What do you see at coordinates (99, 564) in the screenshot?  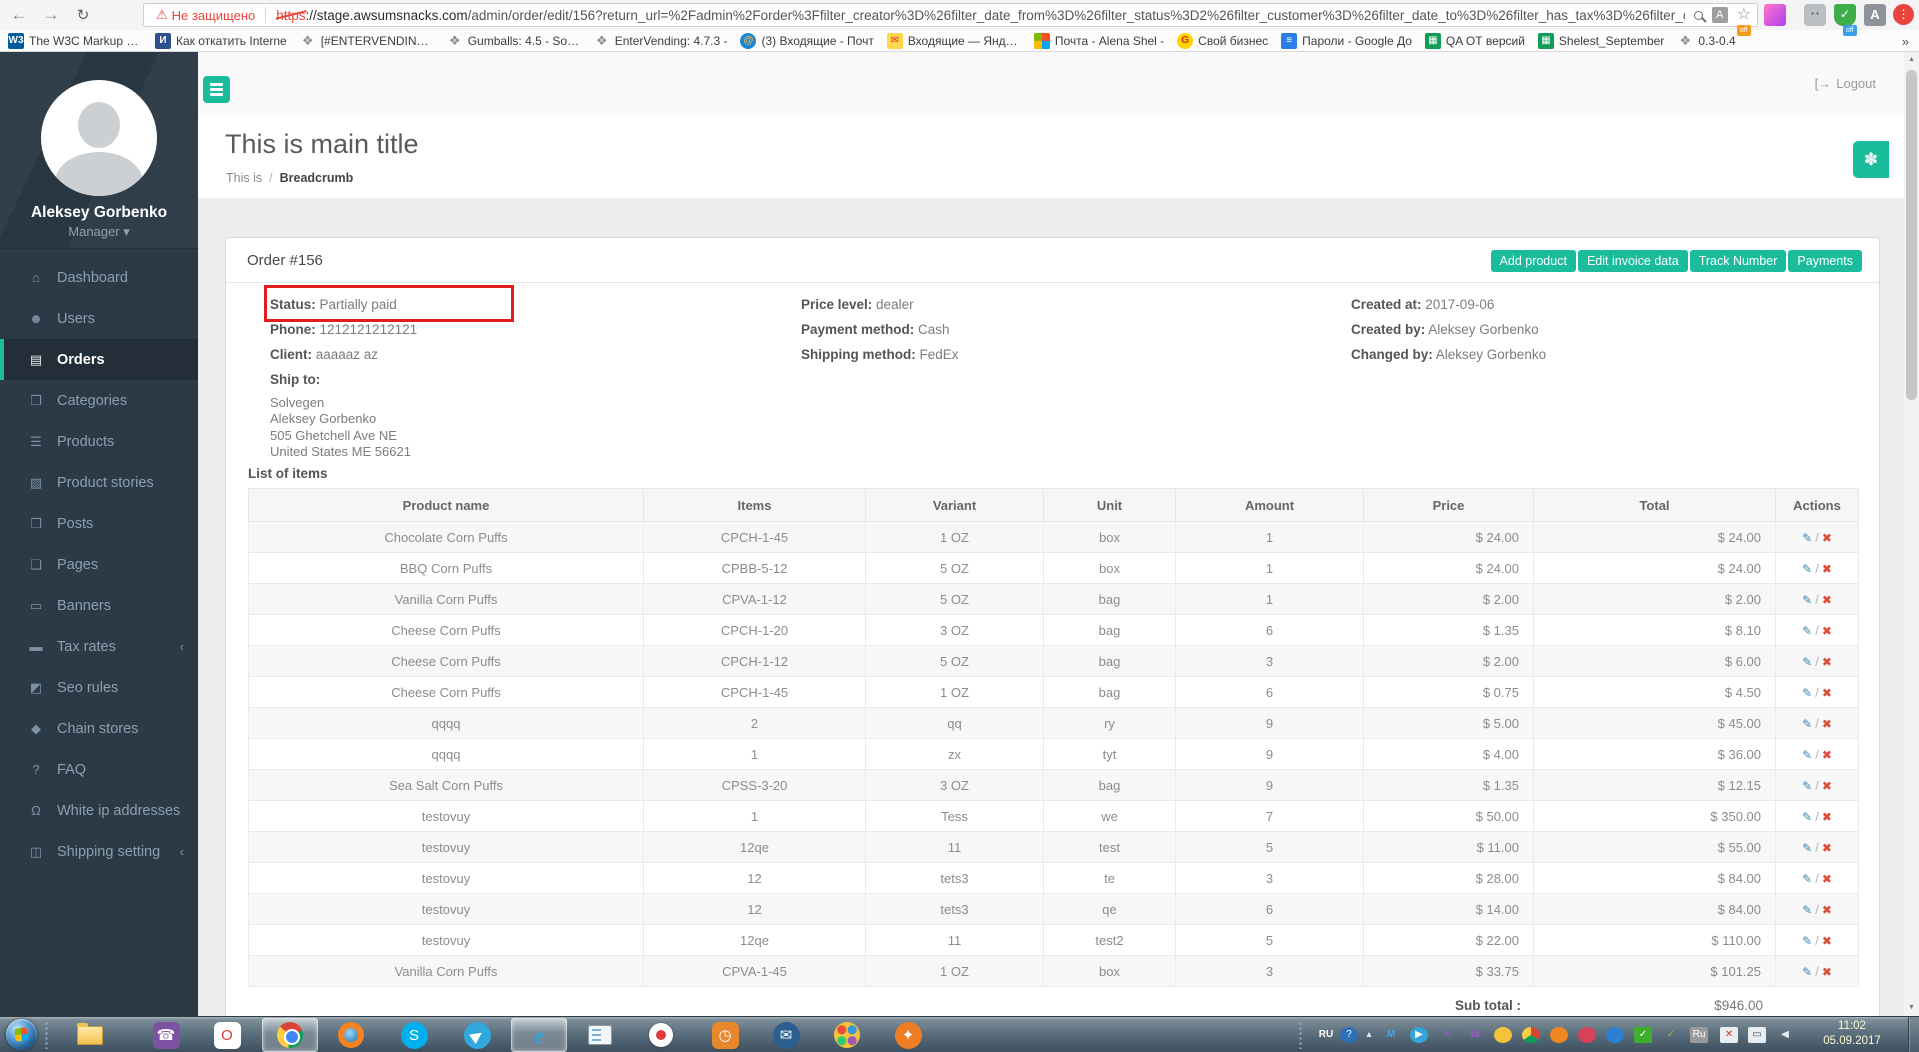 I see `sidebar-item-pages: ❏ Pages` at bounding box center [99, 564].